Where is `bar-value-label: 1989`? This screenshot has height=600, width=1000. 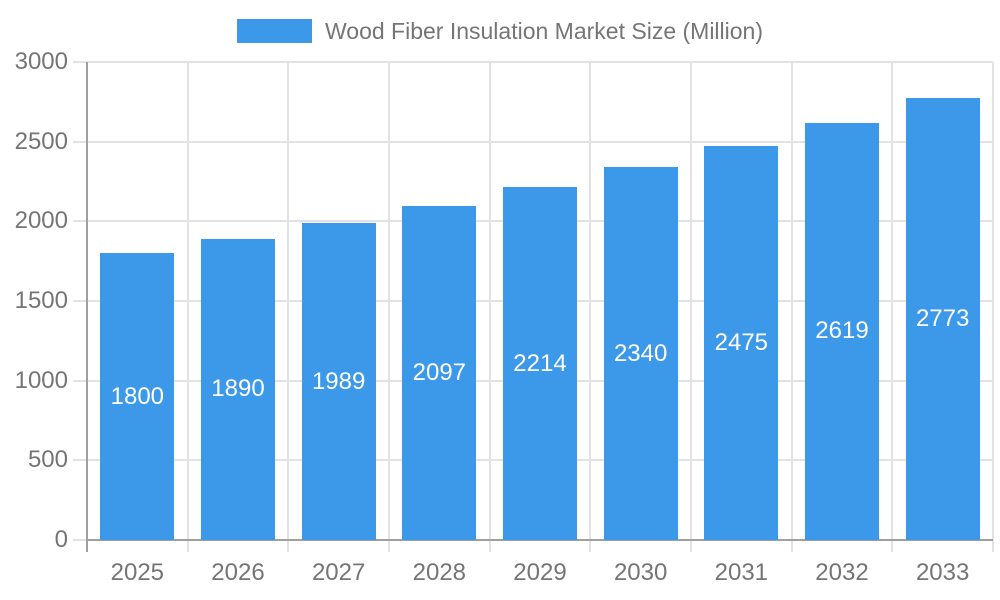
bar-value-label: 1989 is located at coordinates (338, 381).